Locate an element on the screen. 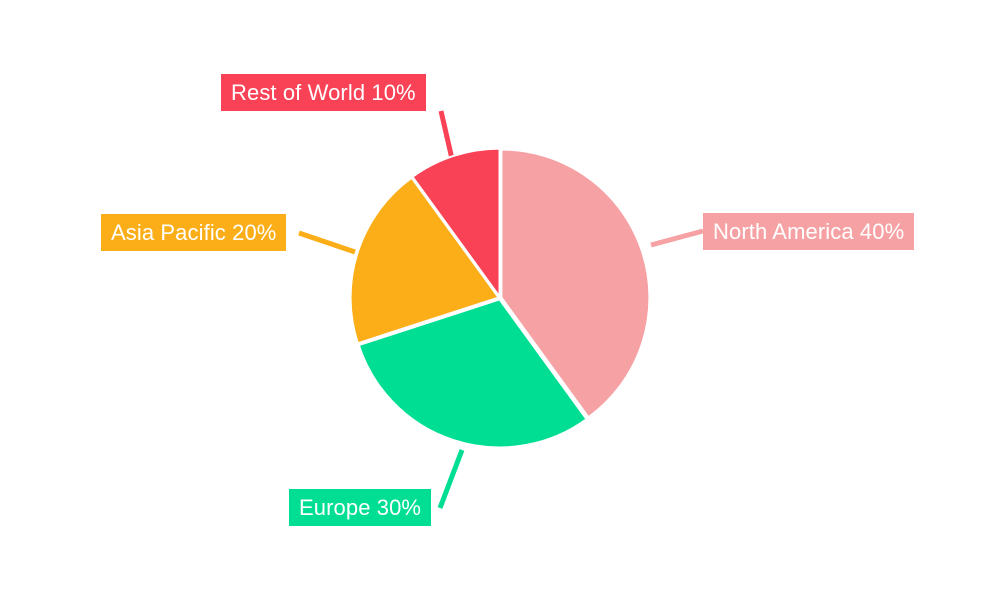  pie-slice-asia-pacific is located at coordinates (425, 260).